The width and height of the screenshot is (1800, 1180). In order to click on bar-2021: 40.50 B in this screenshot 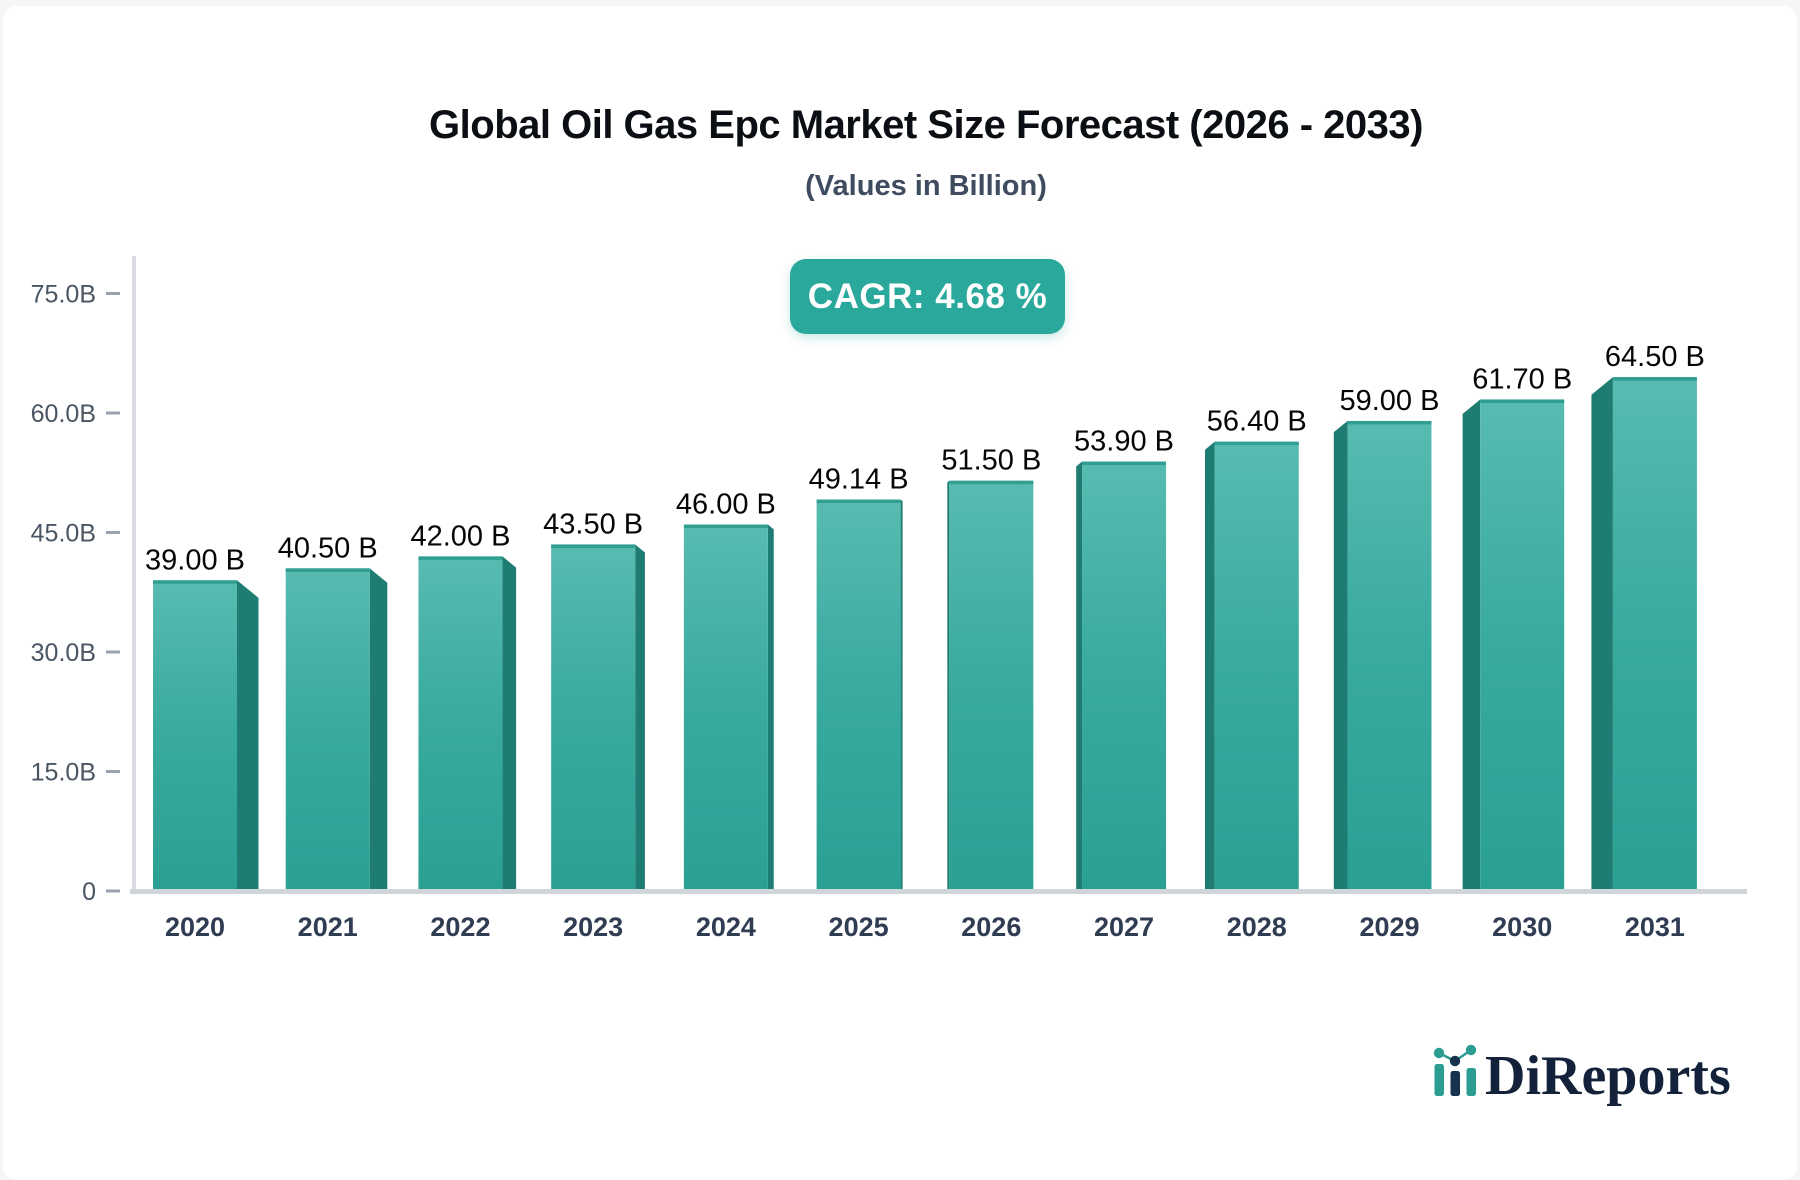, I will do `click(333, 711)`.